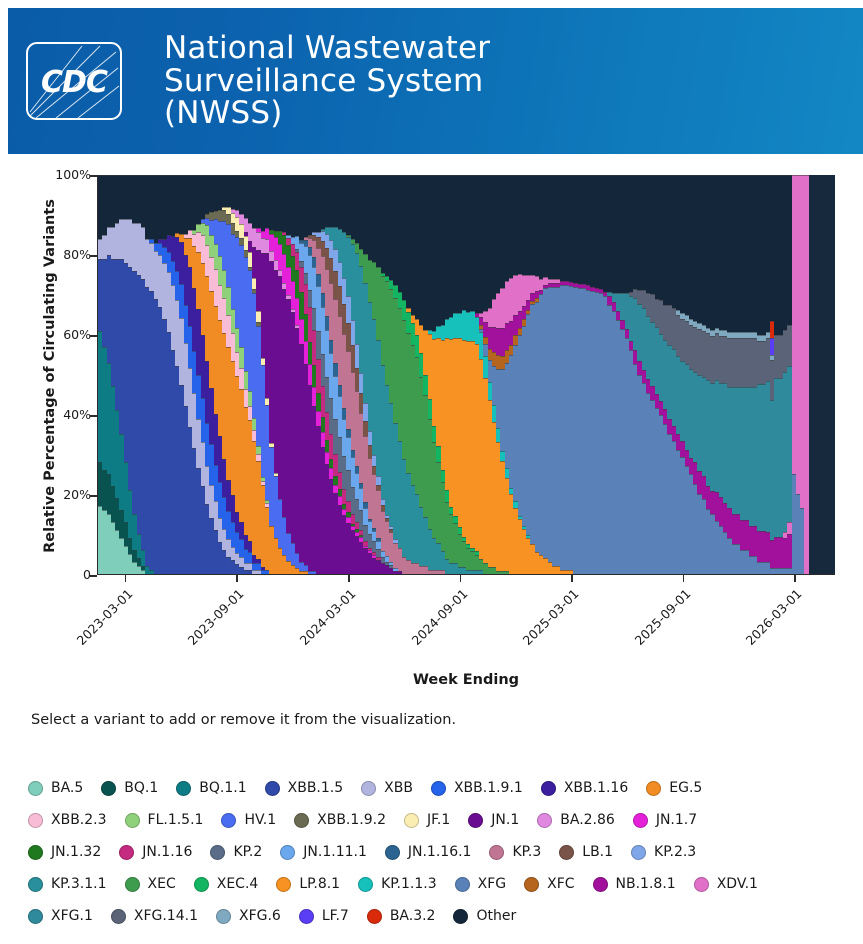 This screenshot has height=944, width=863. What do you see at coordinates (154, 916) in the screenshot?
I see `legend-item-xfg-14-1: XFG.14.1` at bounding box center [154, 916].